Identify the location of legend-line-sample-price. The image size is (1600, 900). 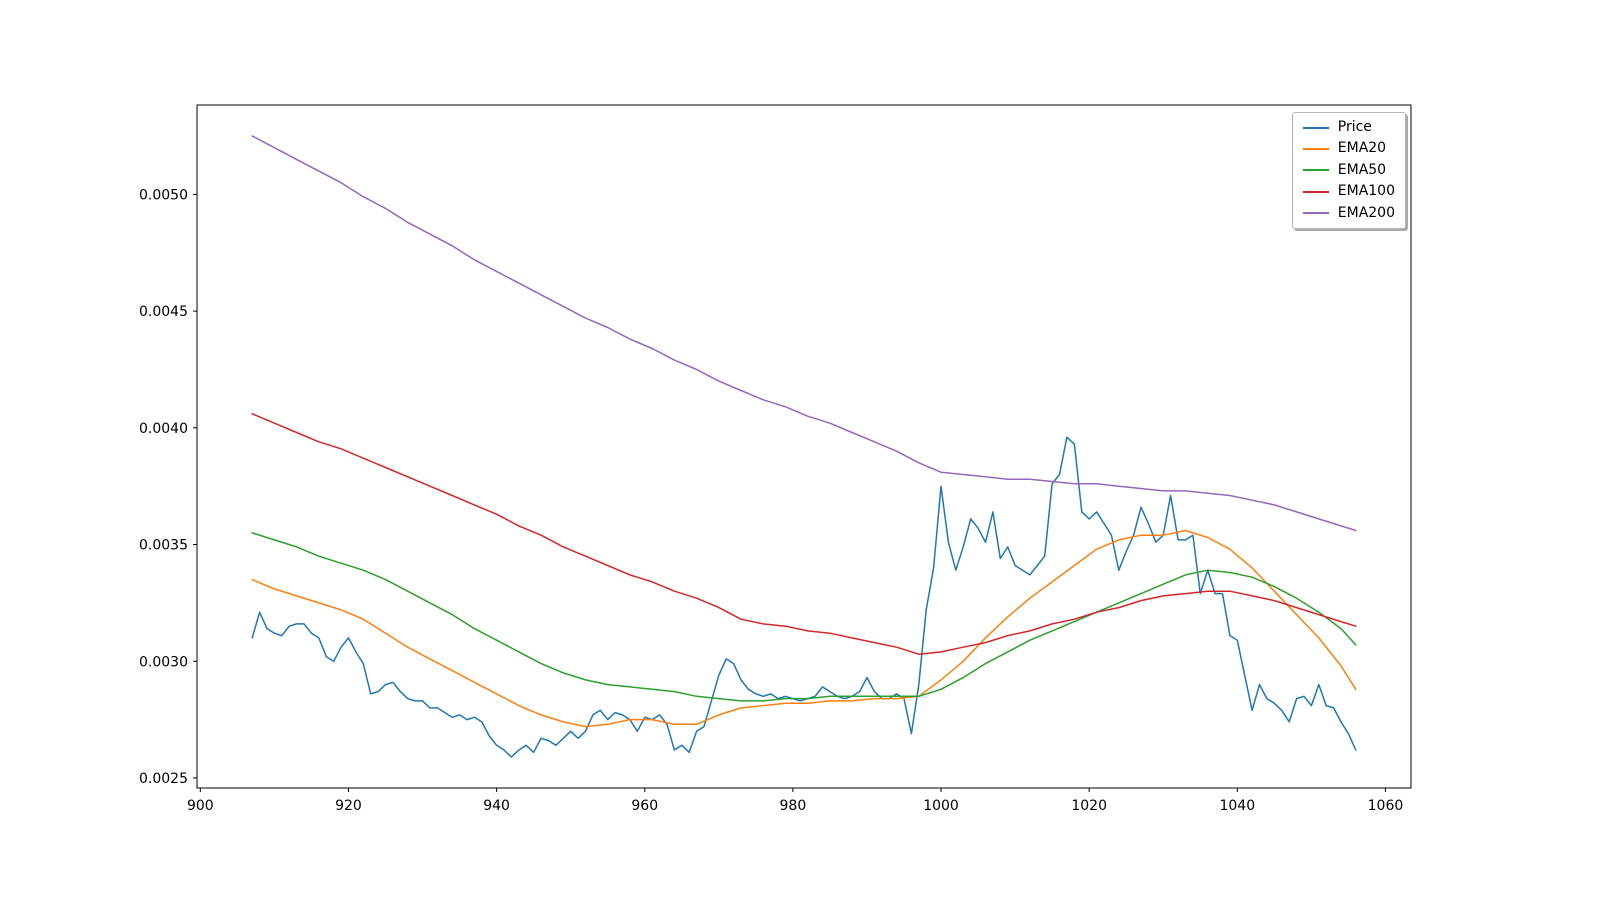
(1315, 127).